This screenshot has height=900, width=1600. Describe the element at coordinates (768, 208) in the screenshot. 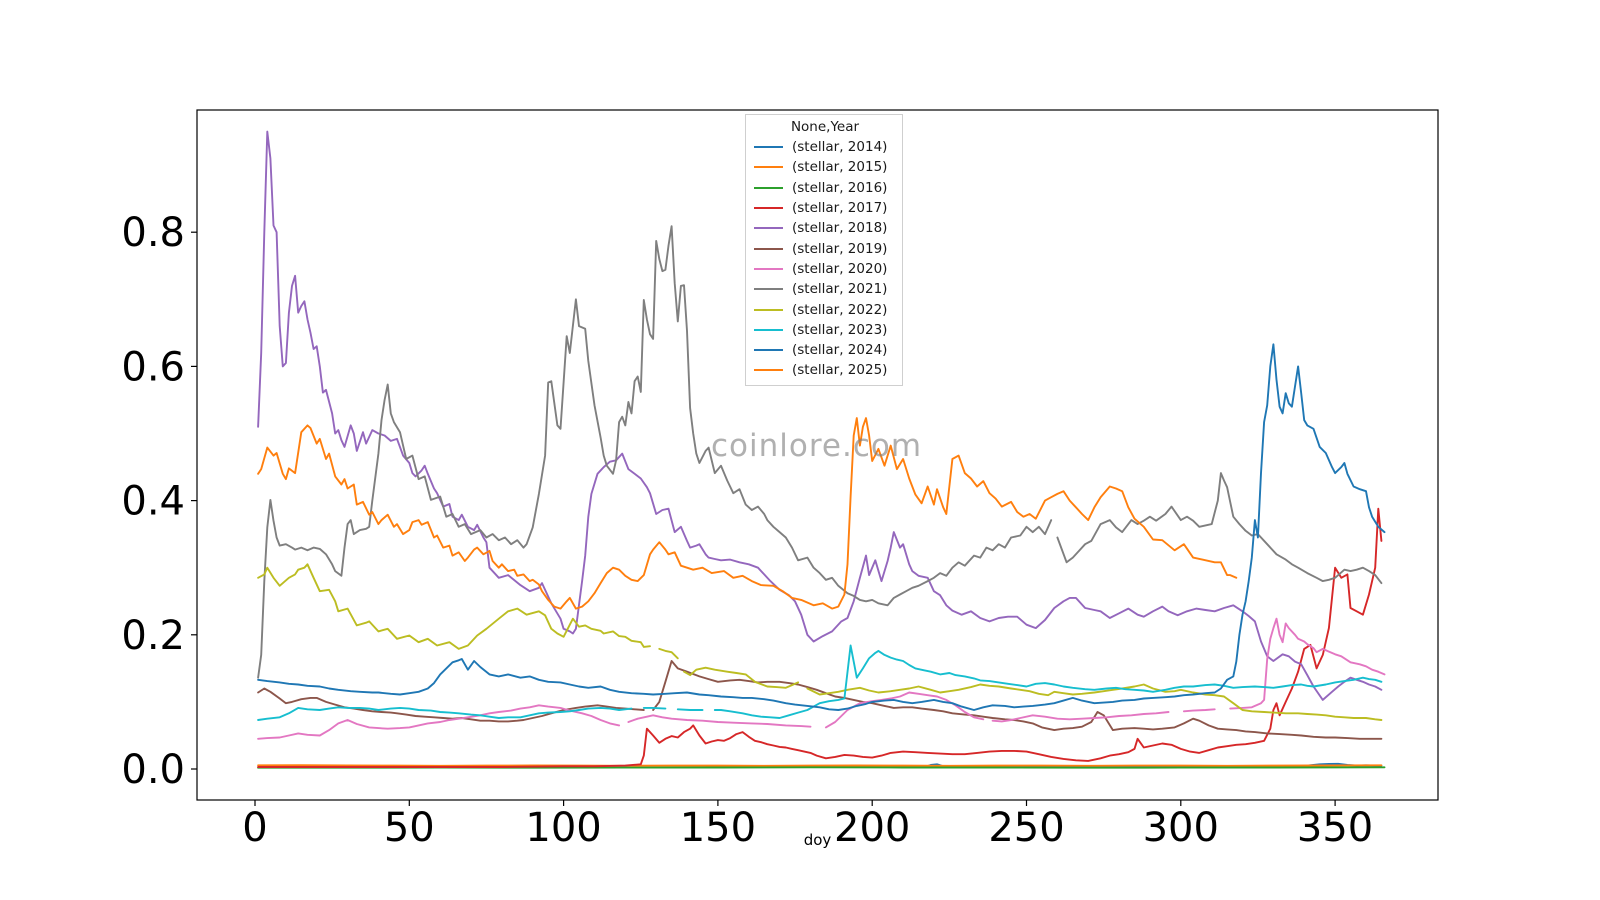

I see `legend-line-sample-2017` at that location.